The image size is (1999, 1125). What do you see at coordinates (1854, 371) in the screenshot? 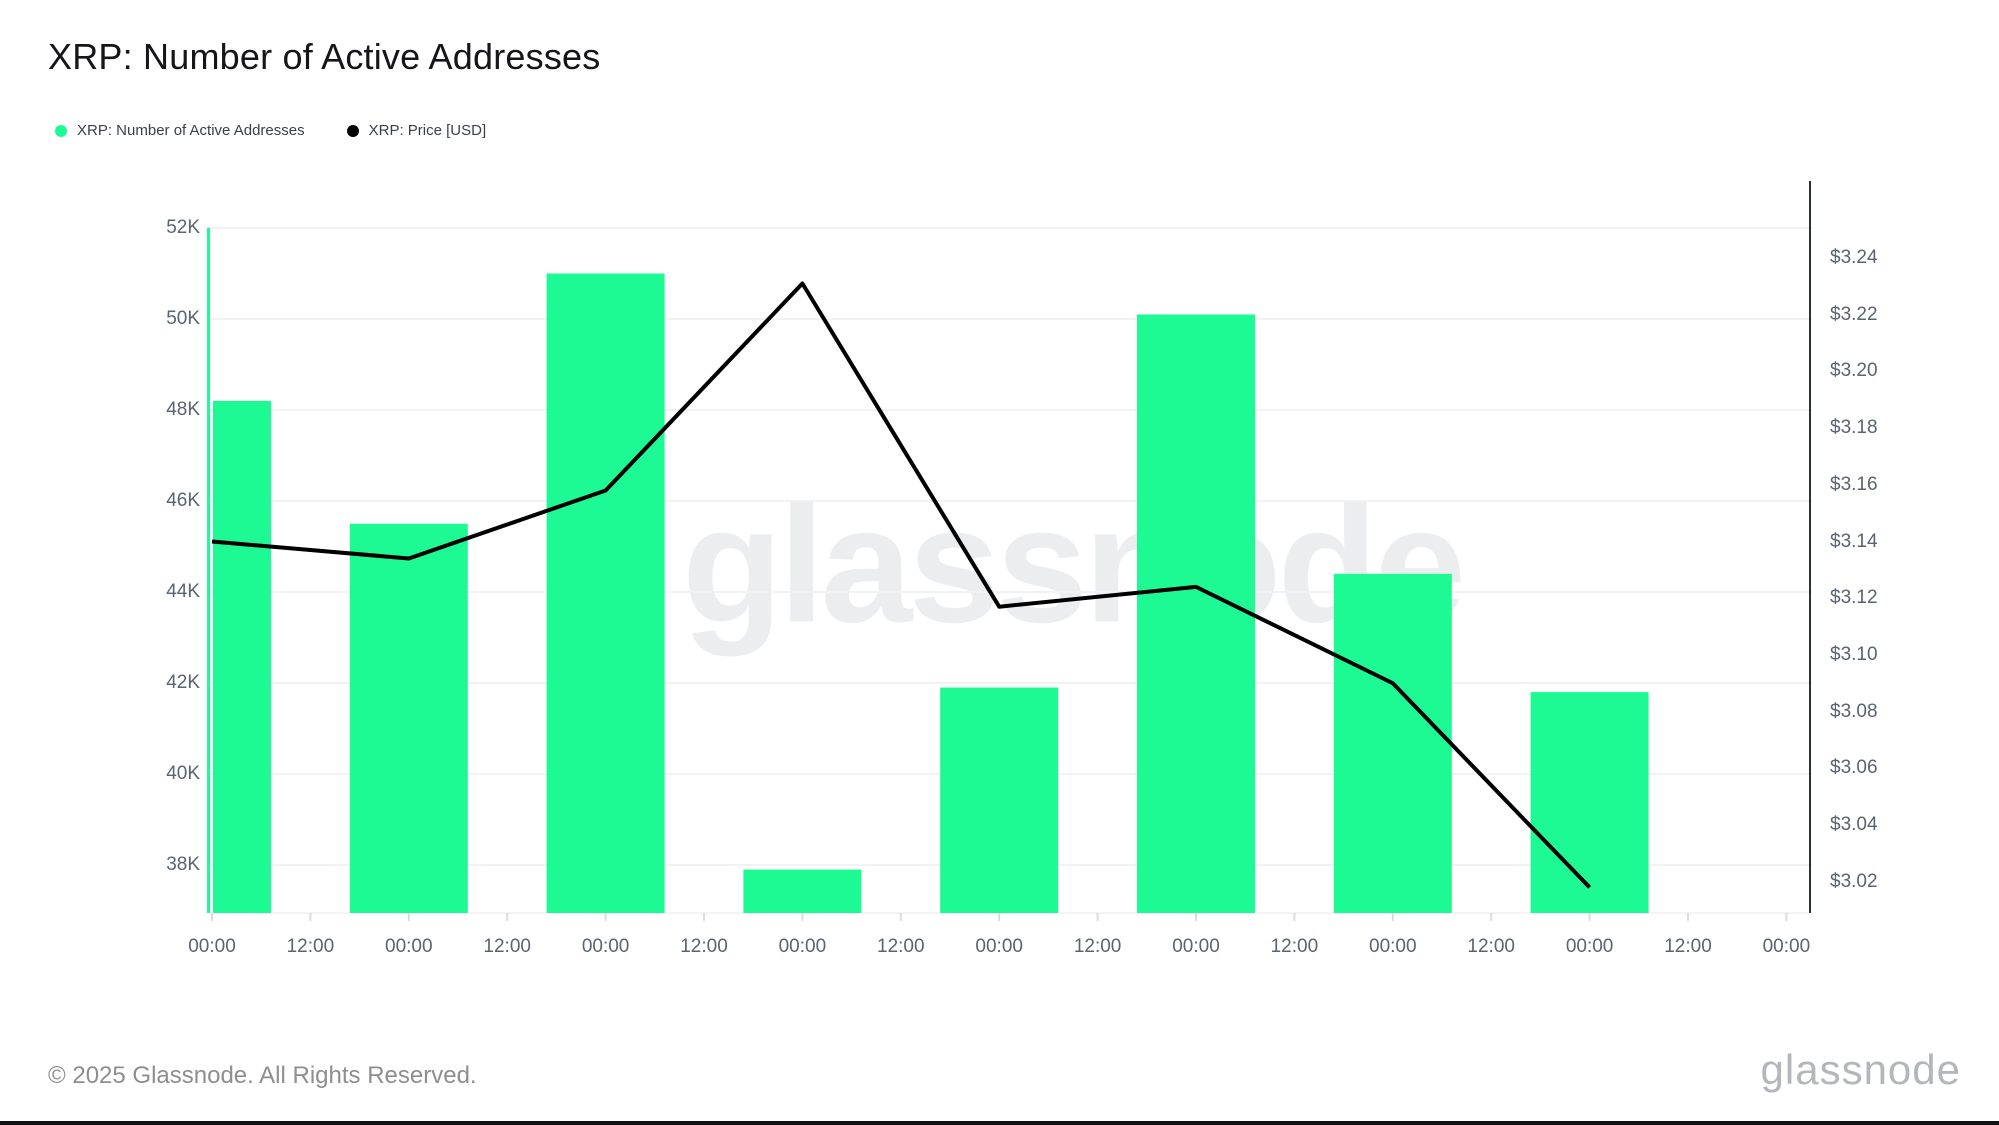
I see `y-axis-right-tick-label: $3.20` at bounding box center [1854, 371].